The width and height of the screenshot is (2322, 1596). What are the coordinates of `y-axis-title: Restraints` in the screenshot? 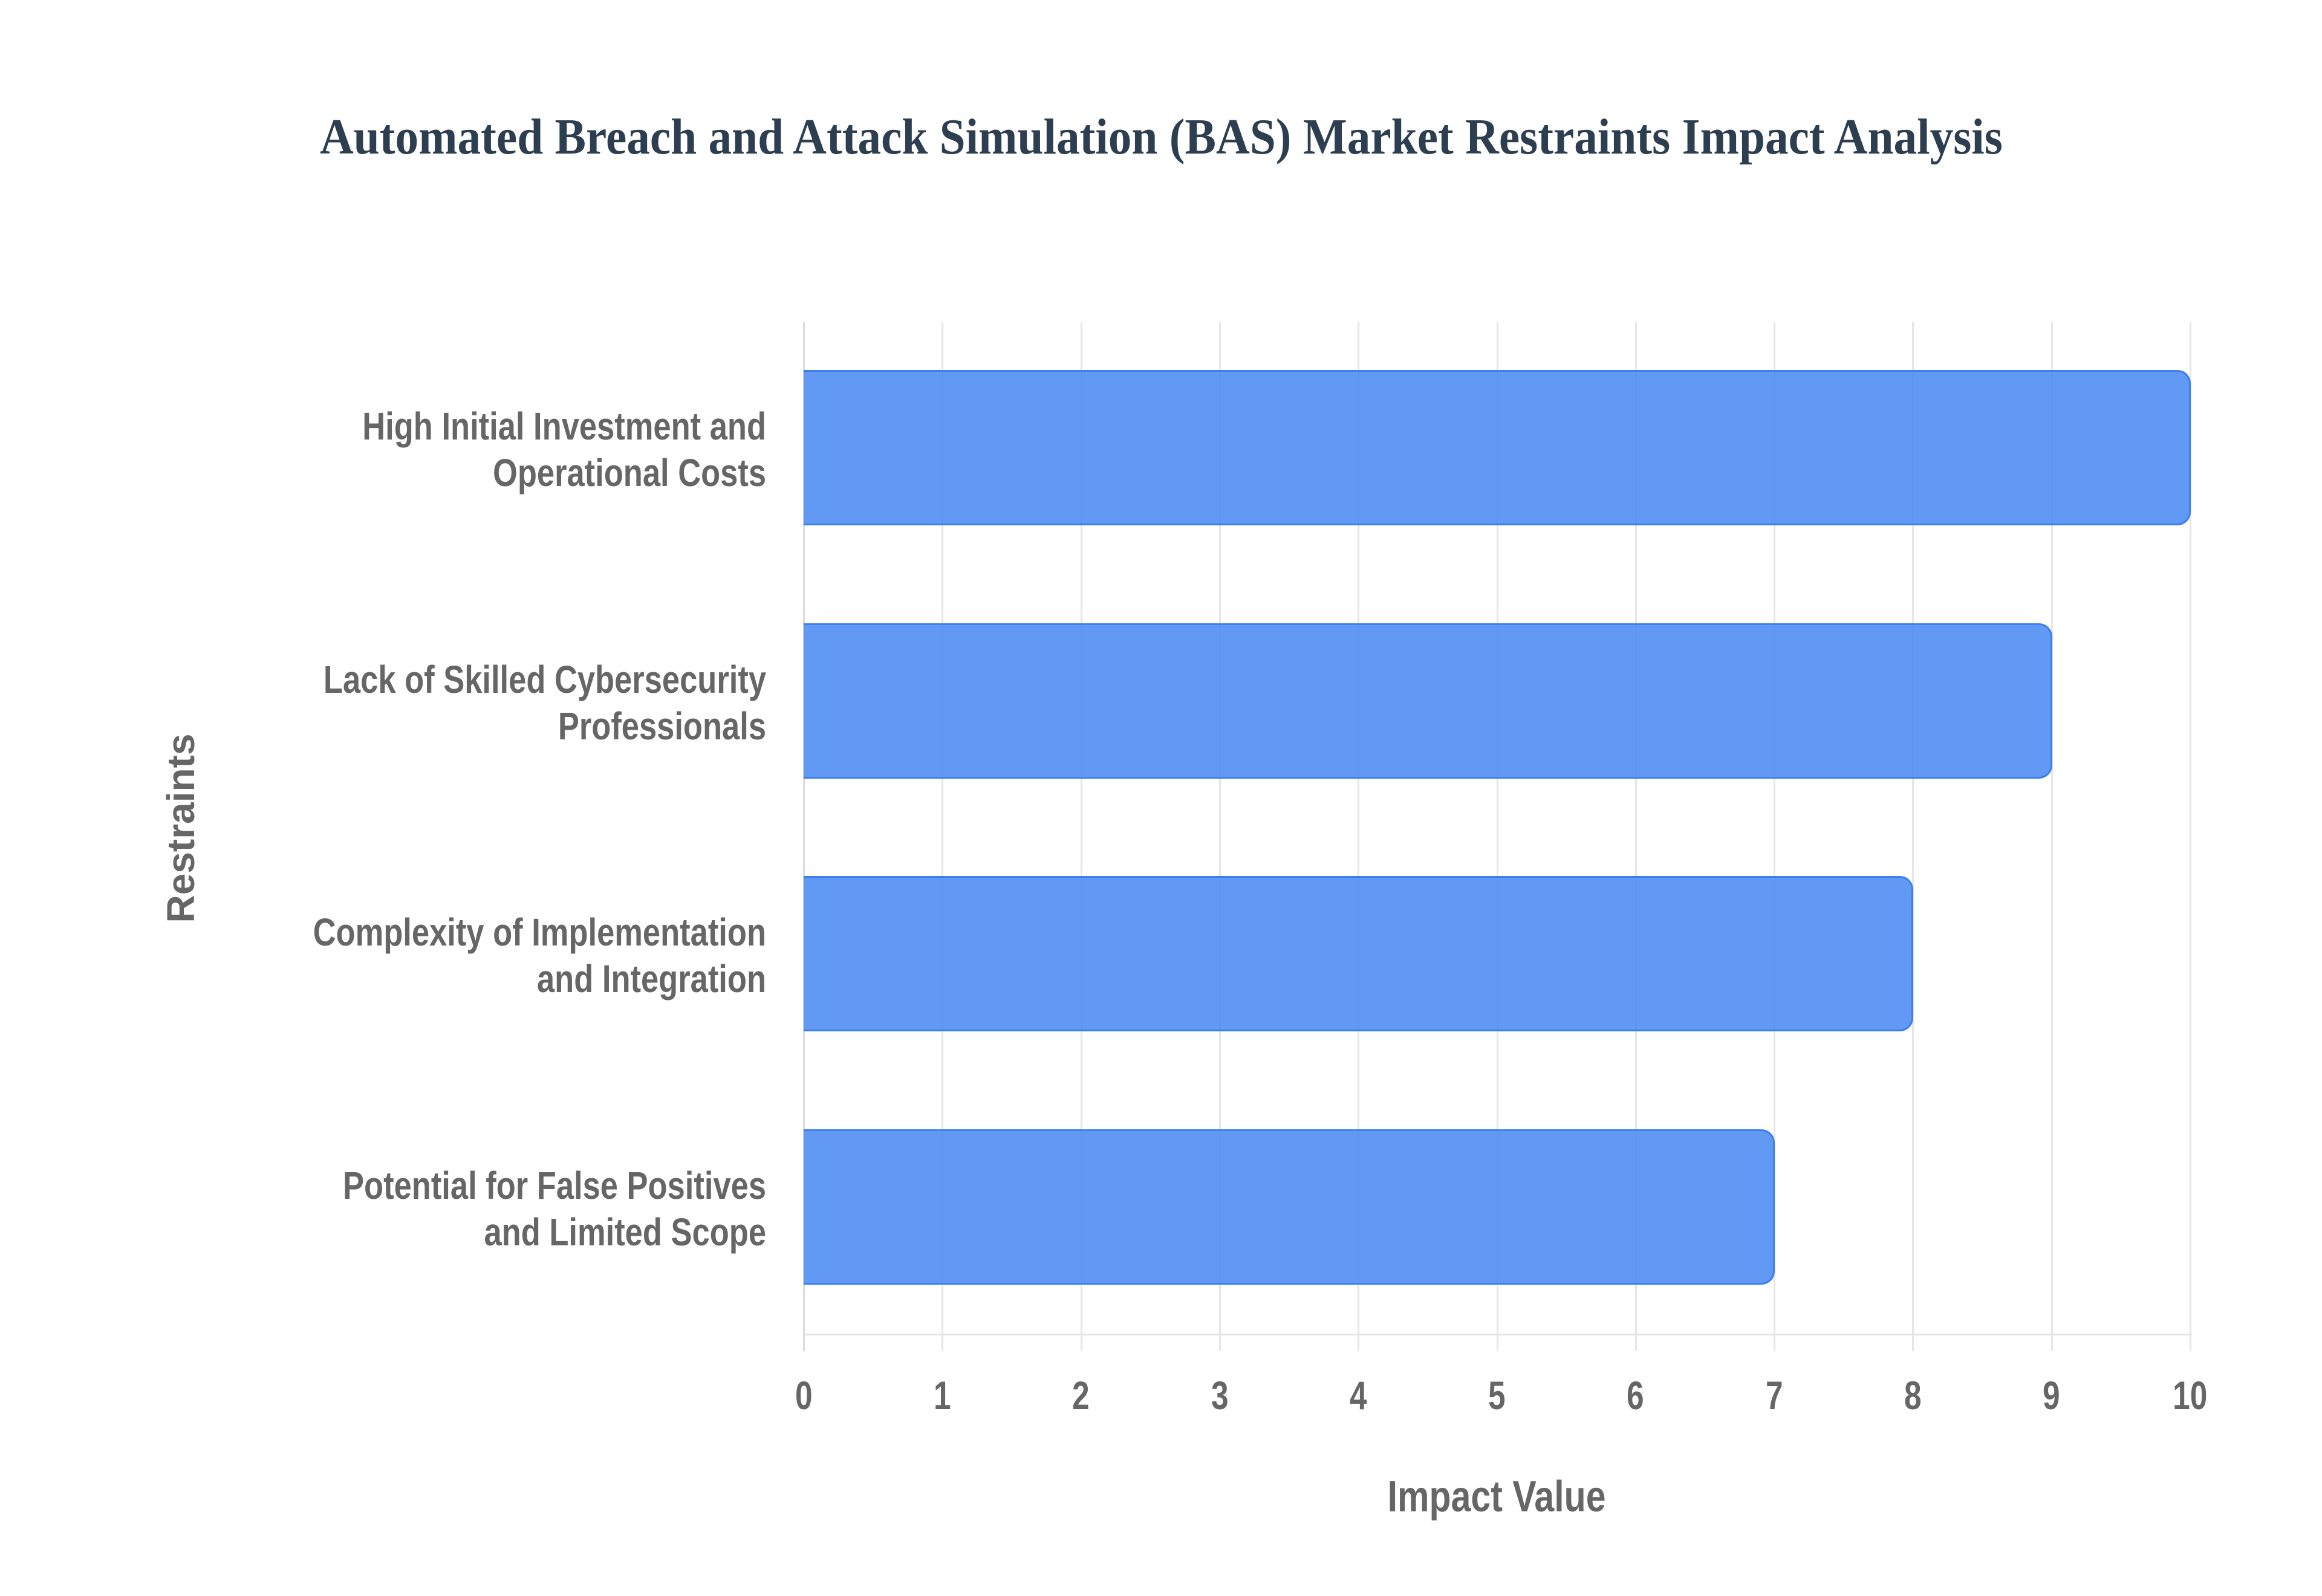 It's located at (181, 828).